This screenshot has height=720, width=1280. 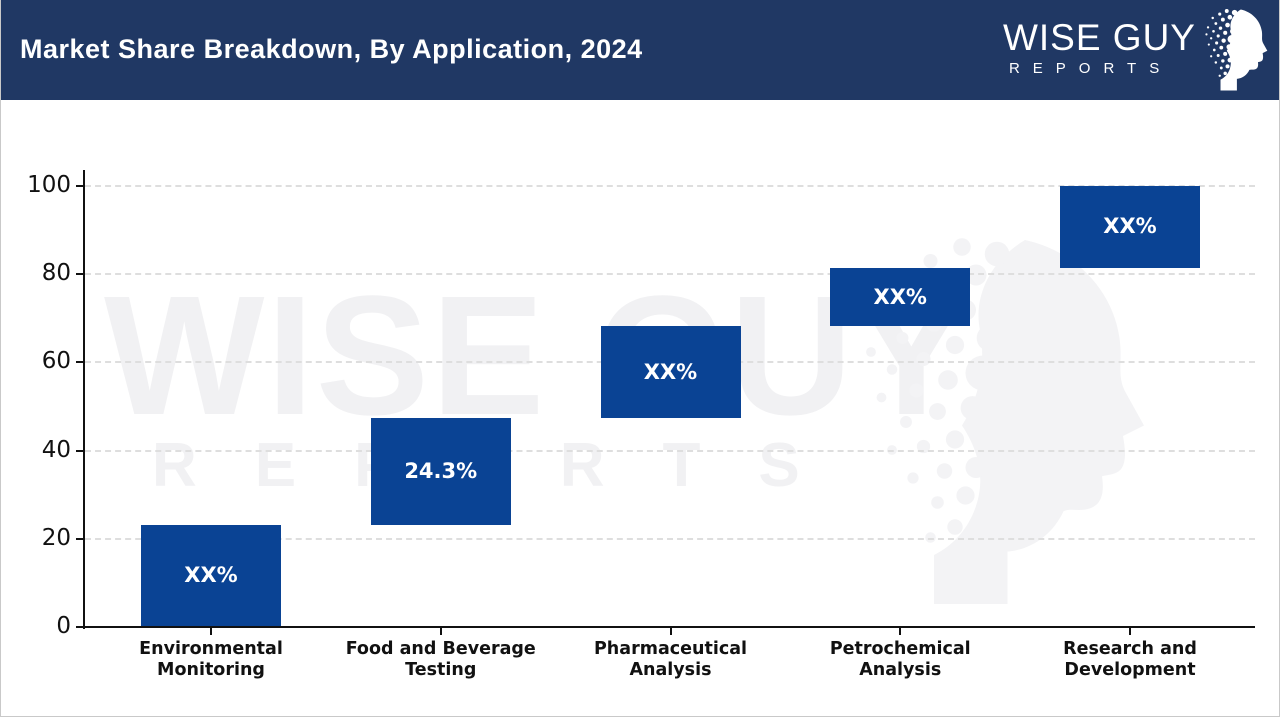 I want to click on category-label-line: Petrochemical, so click(x=900, y=649).